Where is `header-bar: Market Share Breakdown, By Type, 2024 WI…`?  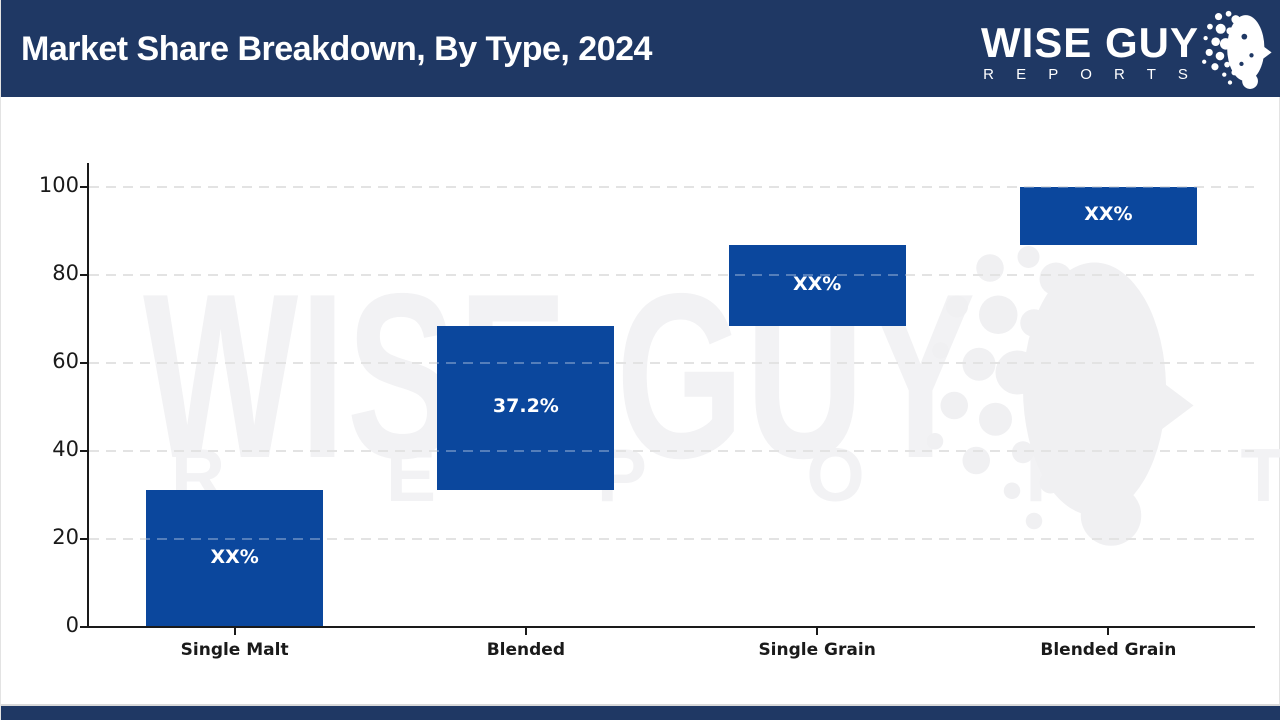
header-bar: Market Share Breakdown, By Type, 2024 WI… is located at coordinates (640, 48).